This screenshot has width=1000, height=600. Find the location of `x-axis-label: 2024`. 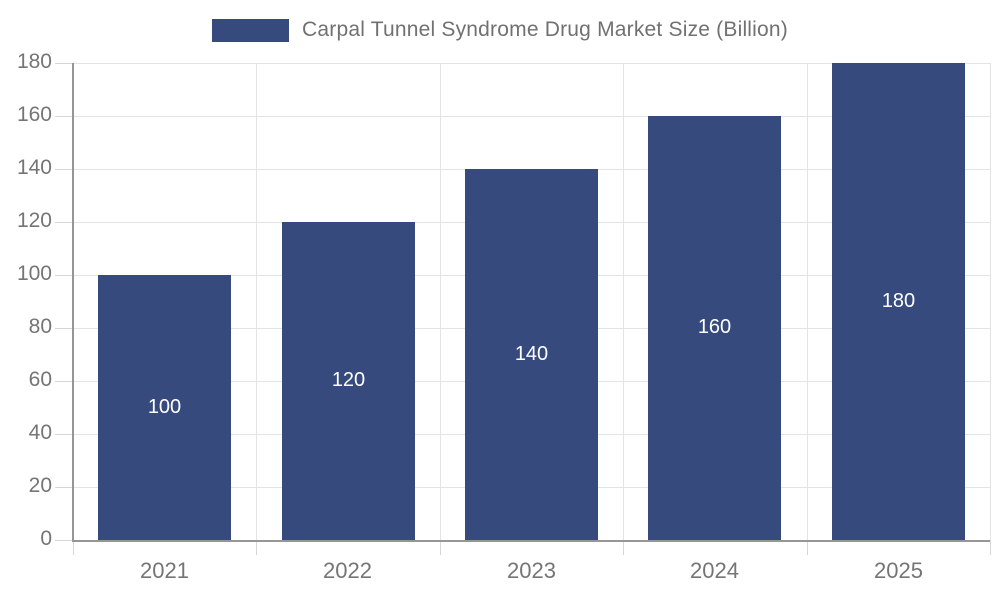

x-axis-label: 2024 is located at coordinates (714, 570).